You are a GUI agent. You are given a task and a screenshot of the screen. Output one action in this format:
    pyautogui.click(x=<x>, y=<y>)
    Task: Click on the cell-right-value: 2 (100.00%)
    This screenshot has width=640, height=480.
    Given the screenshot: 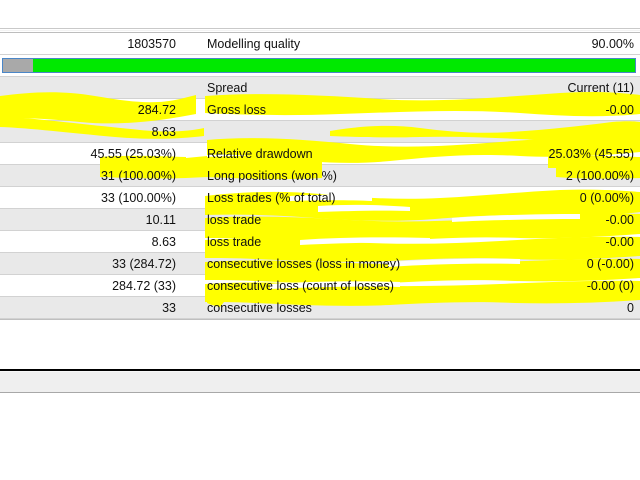 What is the action you would take?
    pyautogui.click(x=599, y=175)
    